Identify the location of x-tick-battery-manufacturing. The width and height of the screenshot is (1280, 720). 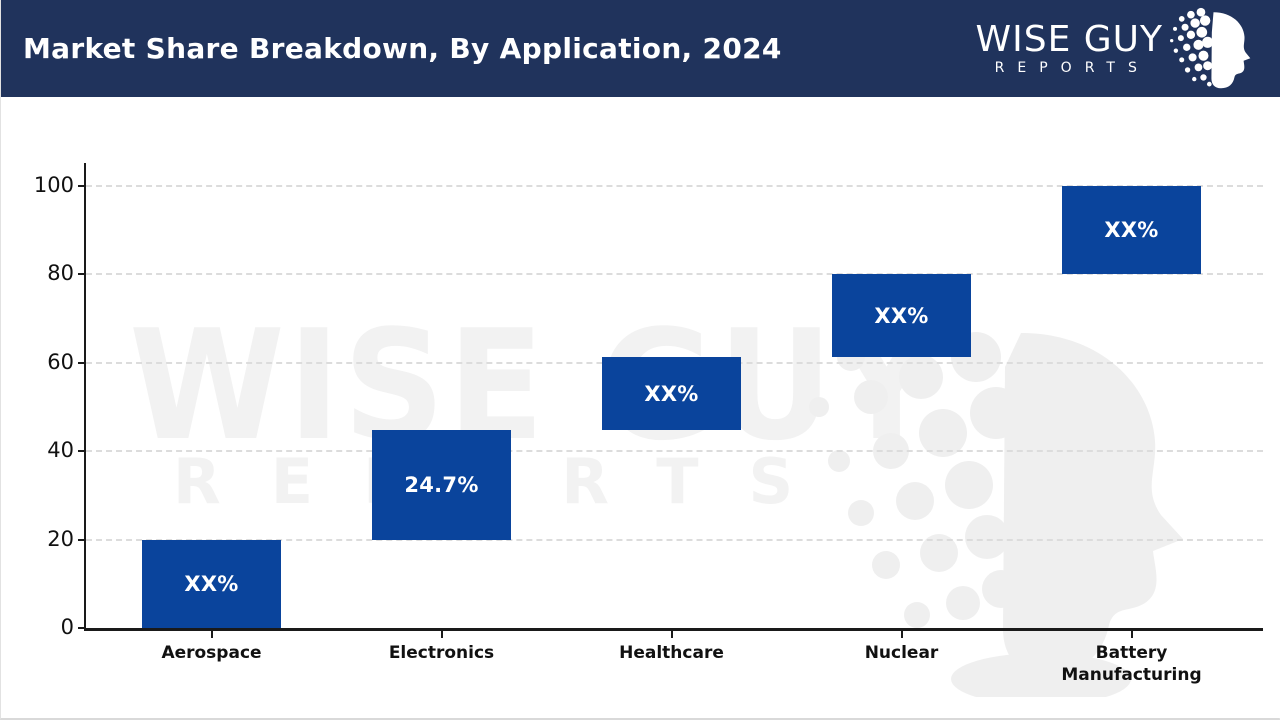
(1131, 634).